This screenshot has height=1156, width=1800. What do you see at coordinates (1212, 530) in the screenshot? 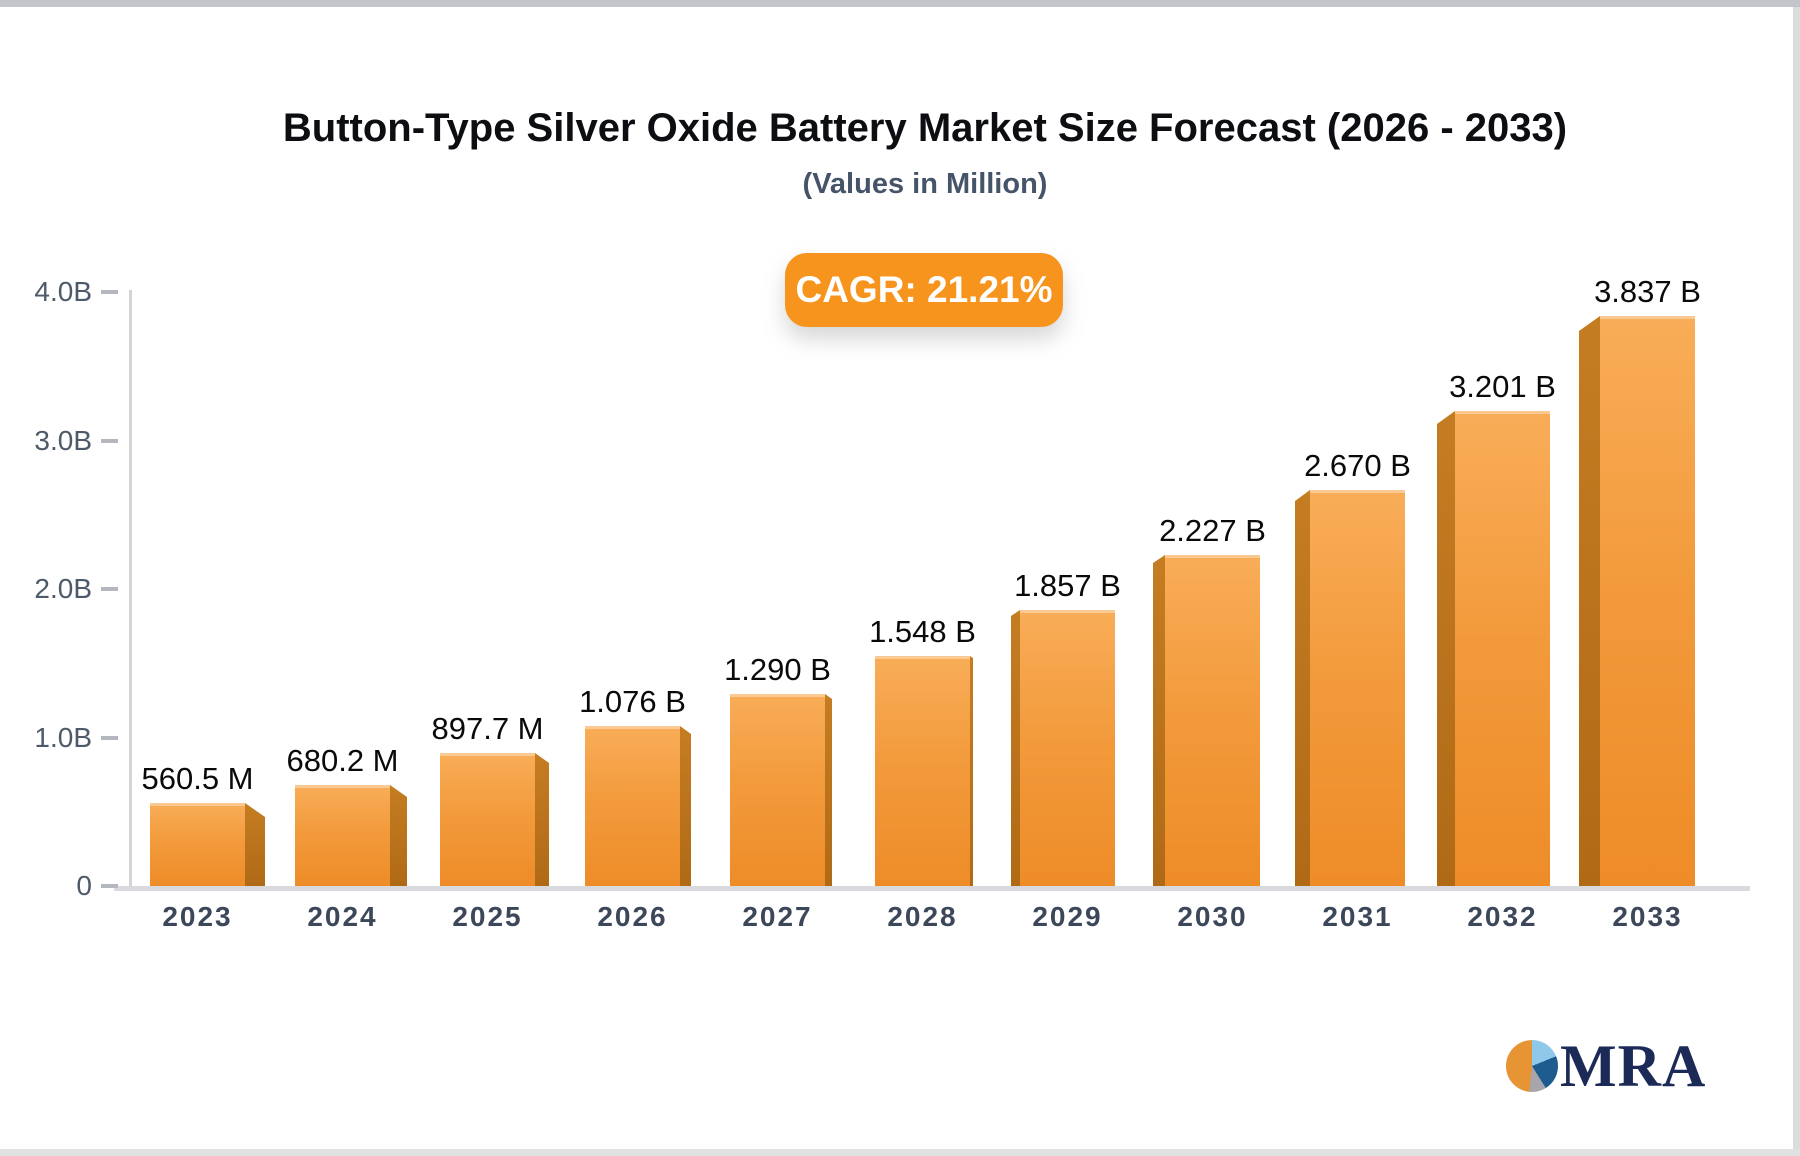
I see `bar-value-label-2030: 2.227 B` at bounding box center [1212, 530].